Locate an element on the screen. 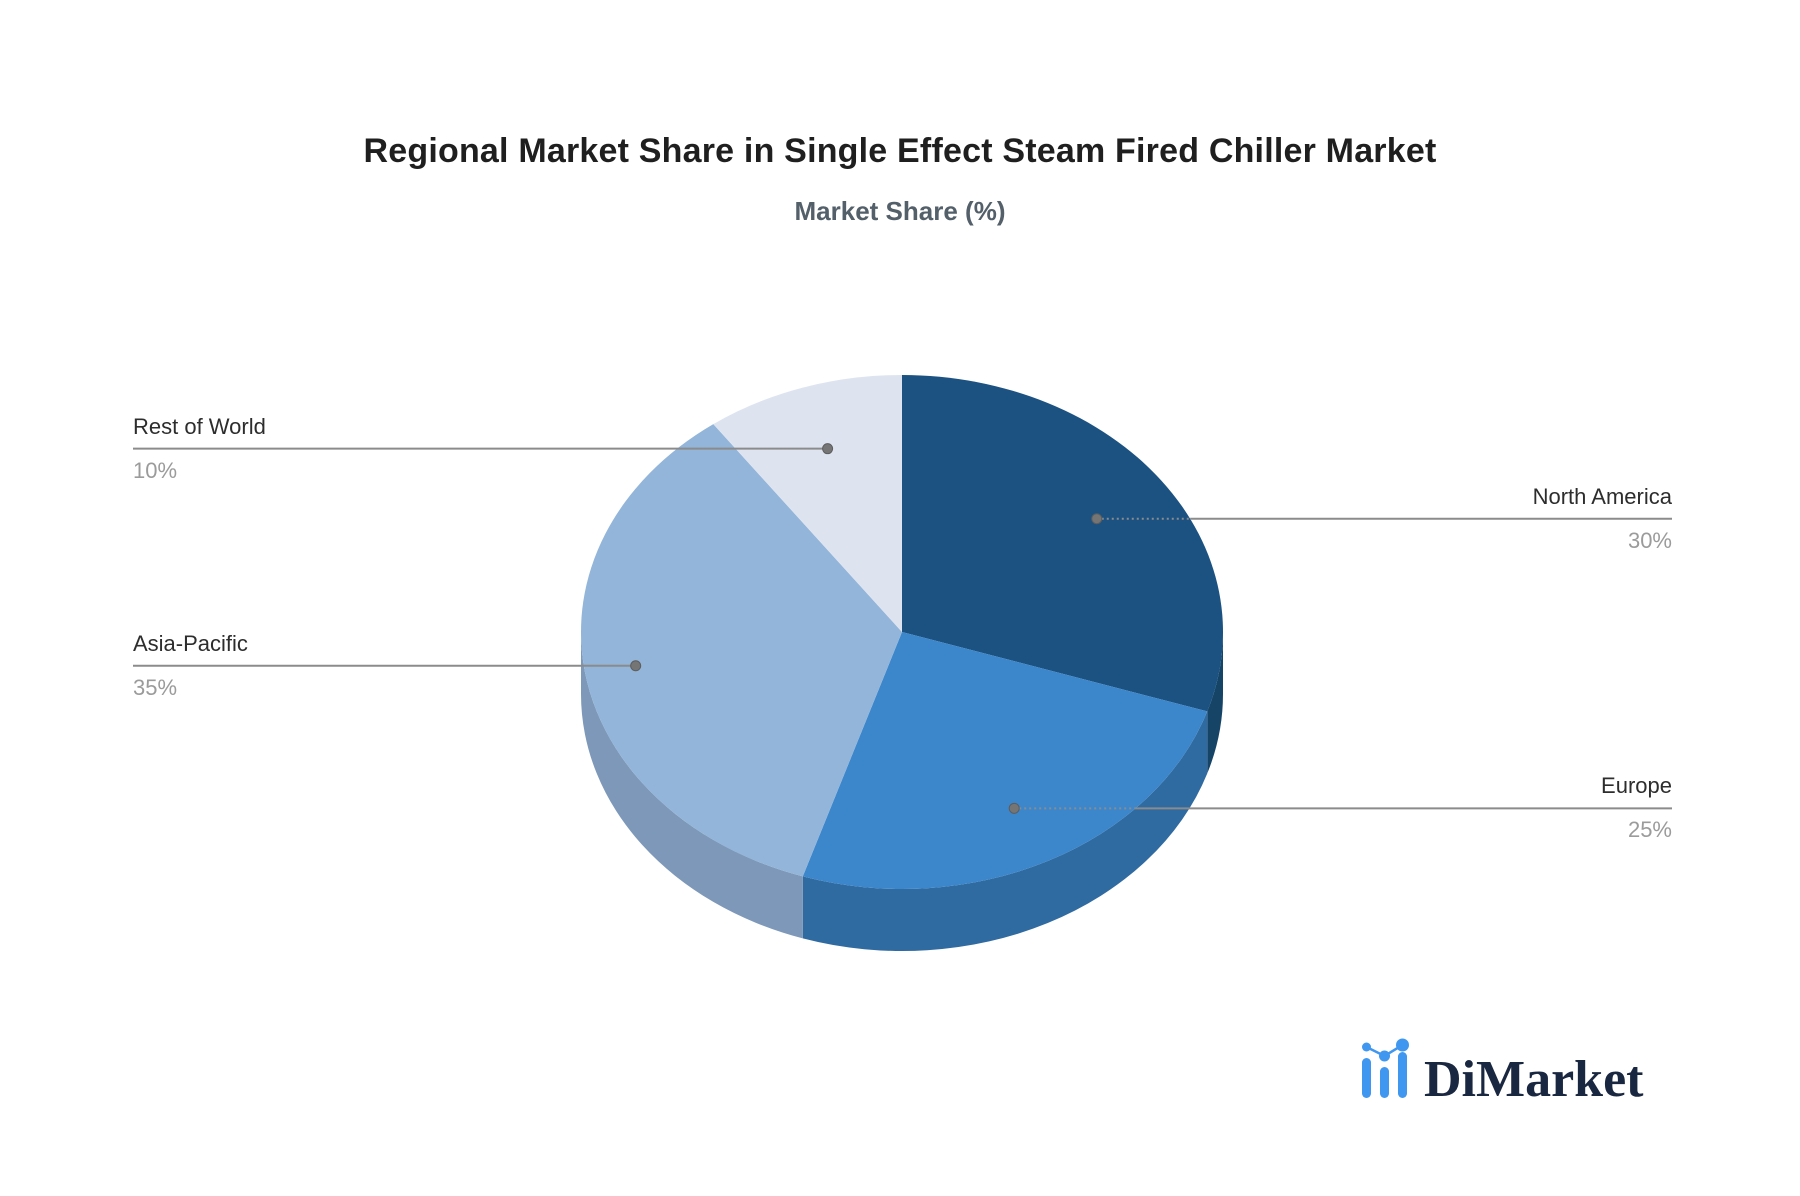 This screenshot has height=1196, width=1800. callout-asia-pacific: Asia-Pacific 35% is located at coordinates (190, 666).